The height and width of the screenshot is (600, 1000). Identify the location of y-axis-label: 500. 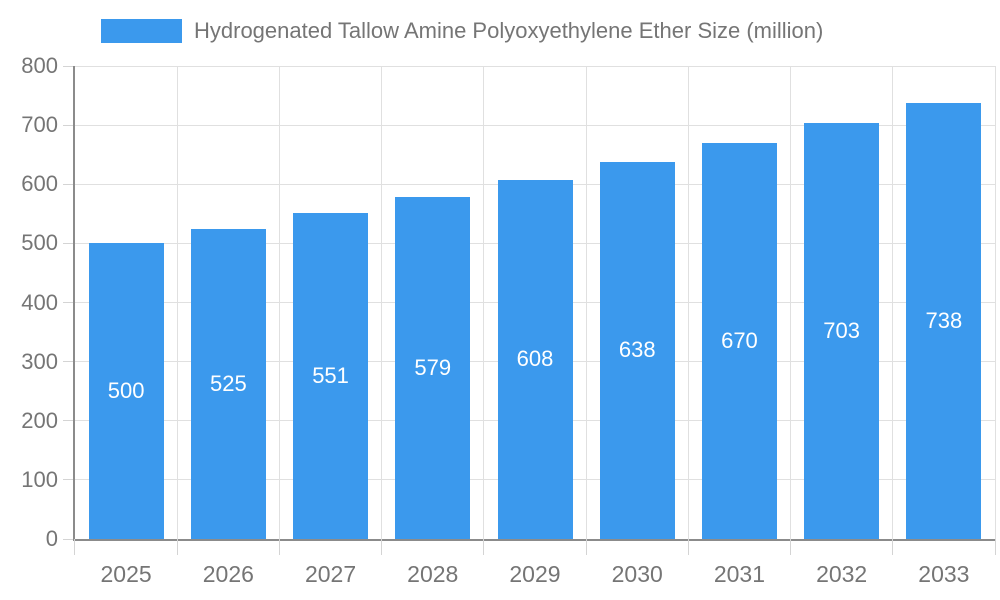
(39, 243).